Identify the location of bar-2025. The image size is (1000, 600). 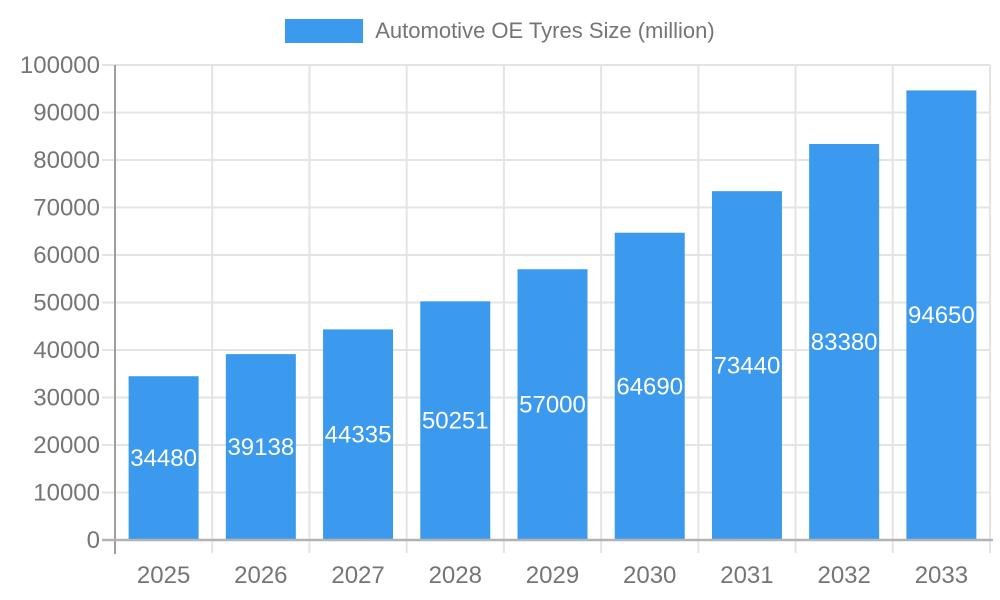
(163, 458).